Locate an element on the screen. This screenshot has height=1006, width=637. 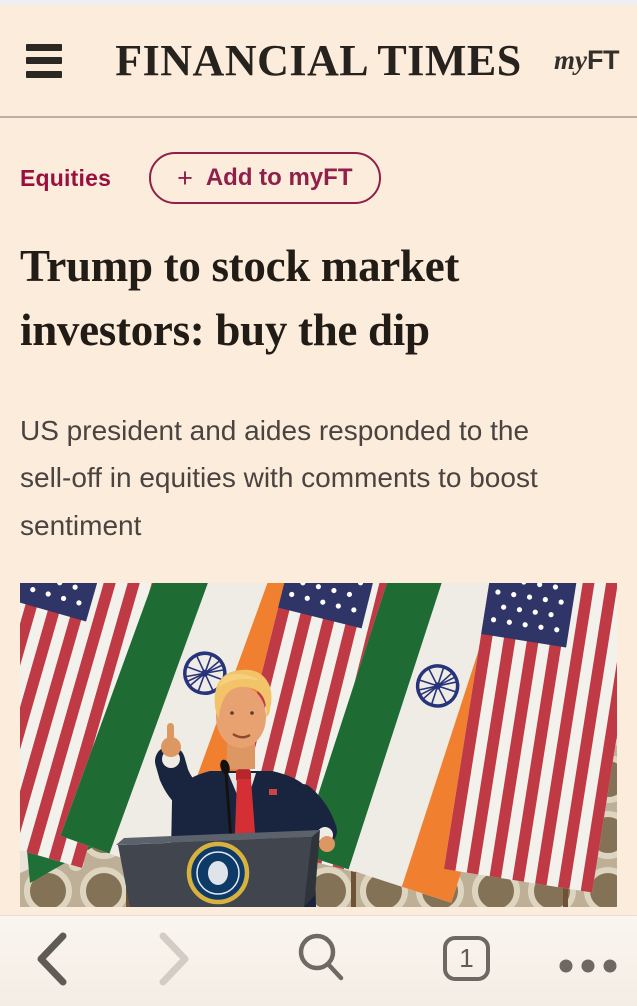
tab-count: 1 is located at coordinates (466, 958).